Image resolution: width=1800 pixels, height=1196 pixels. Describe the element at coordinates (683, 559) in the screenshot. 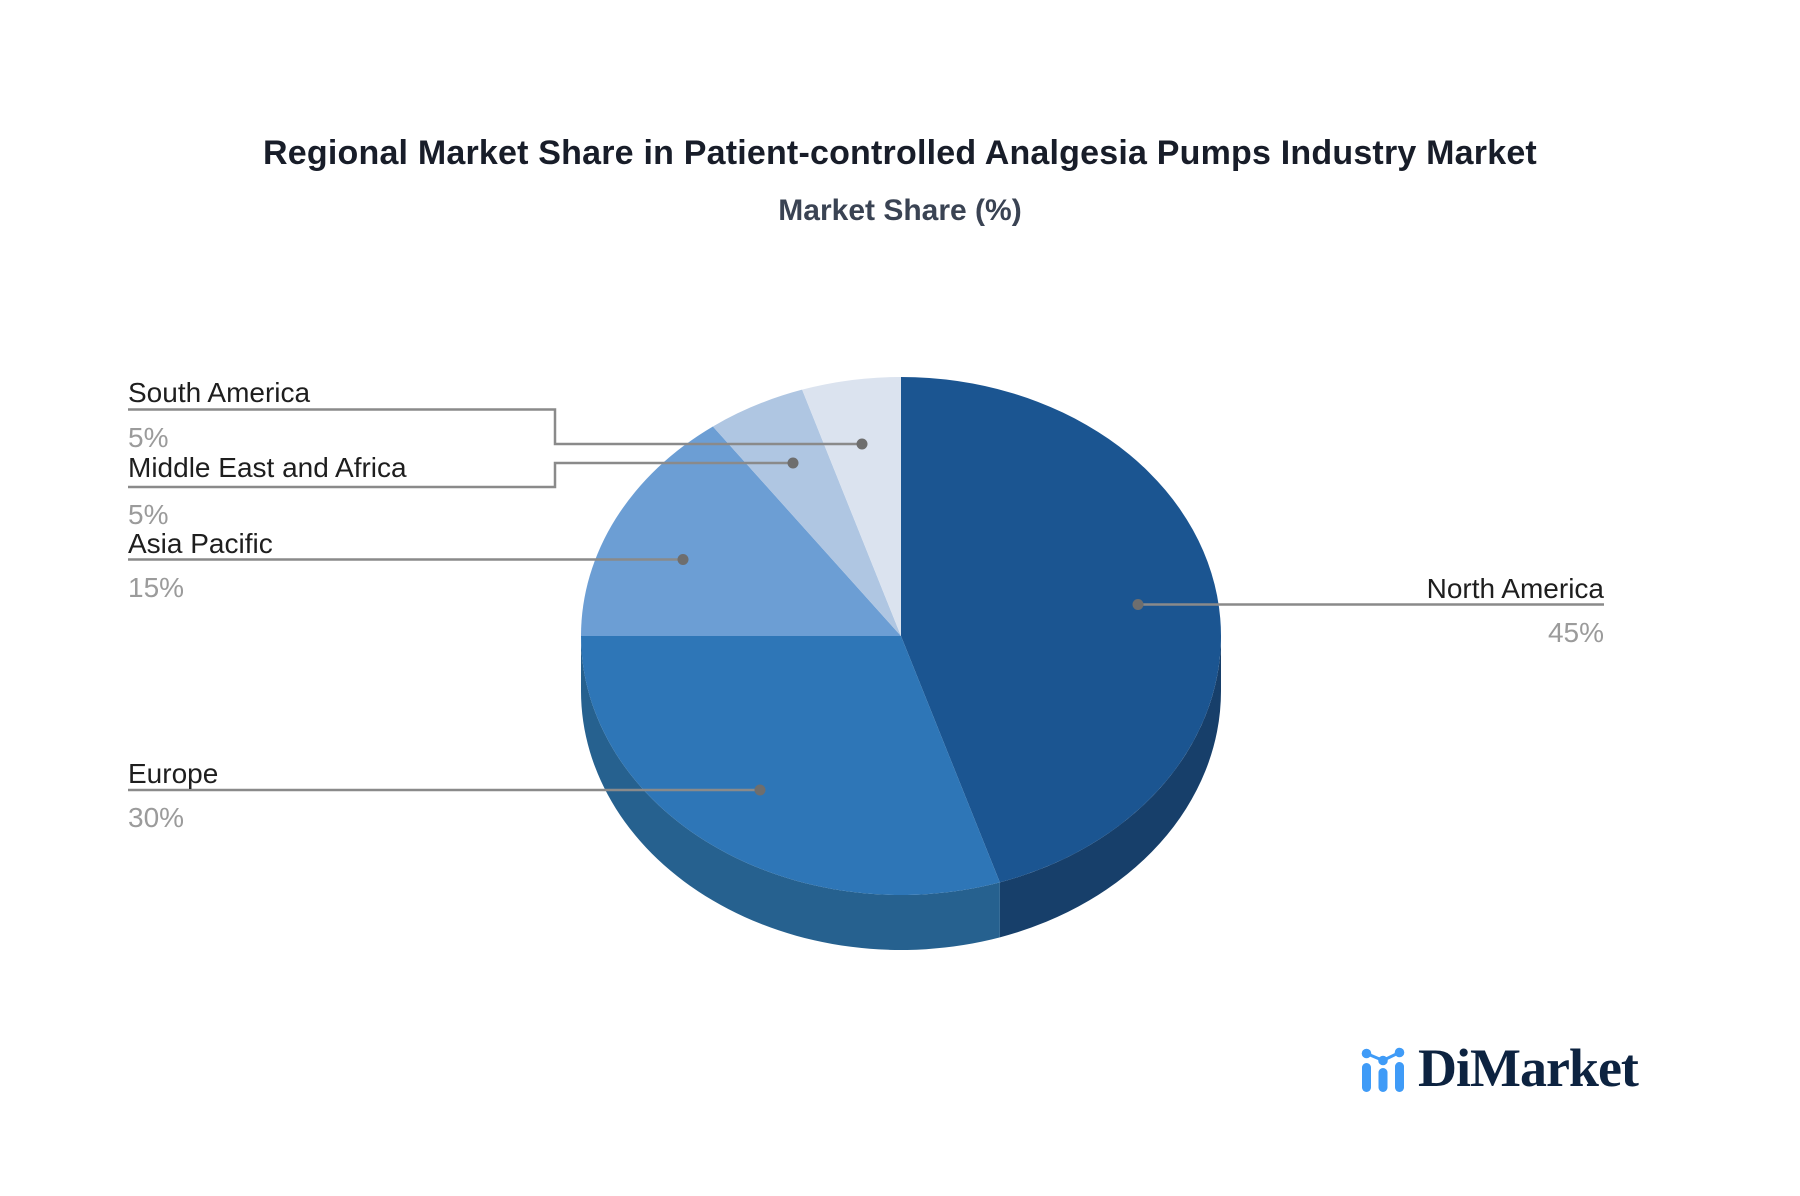

I see `leader-dot-asia-pacific` at that location.